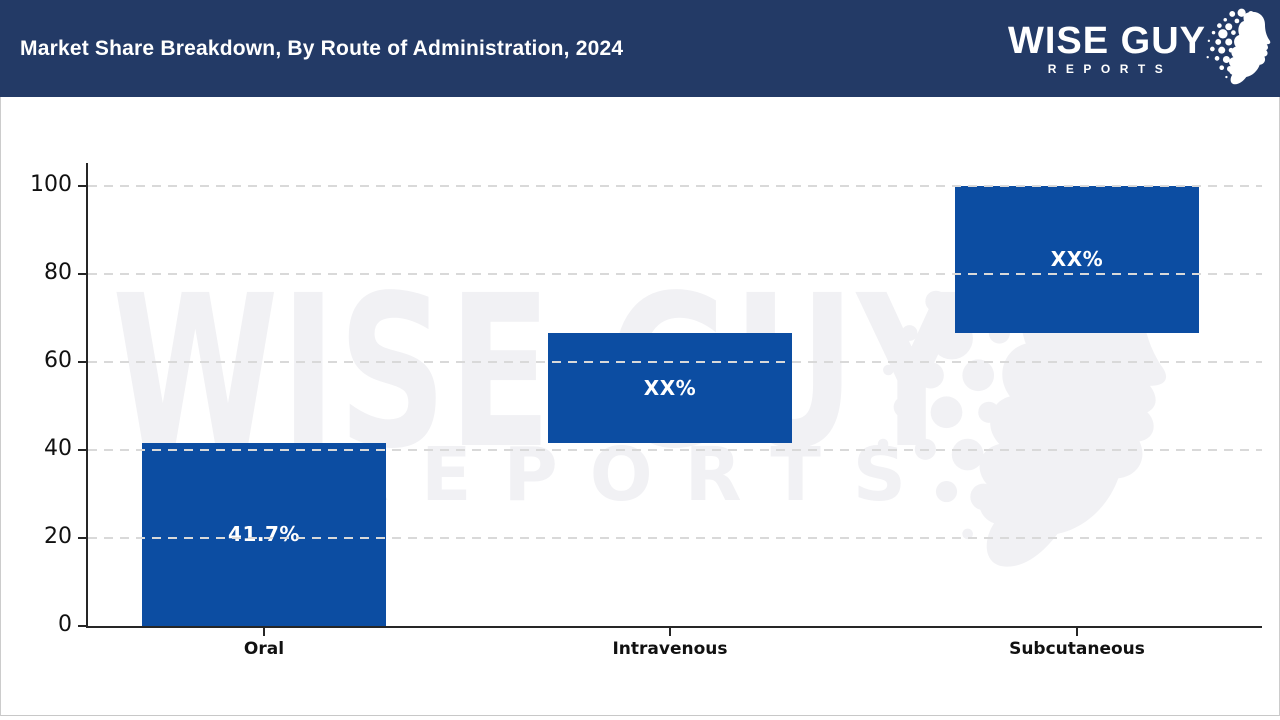 The height and width of the screenshot is (720, 1280). What do you see at coordinates (58, 272) in the screenshot?
I see `y-tick-label-80: 80` at bounding box center [58, 272].